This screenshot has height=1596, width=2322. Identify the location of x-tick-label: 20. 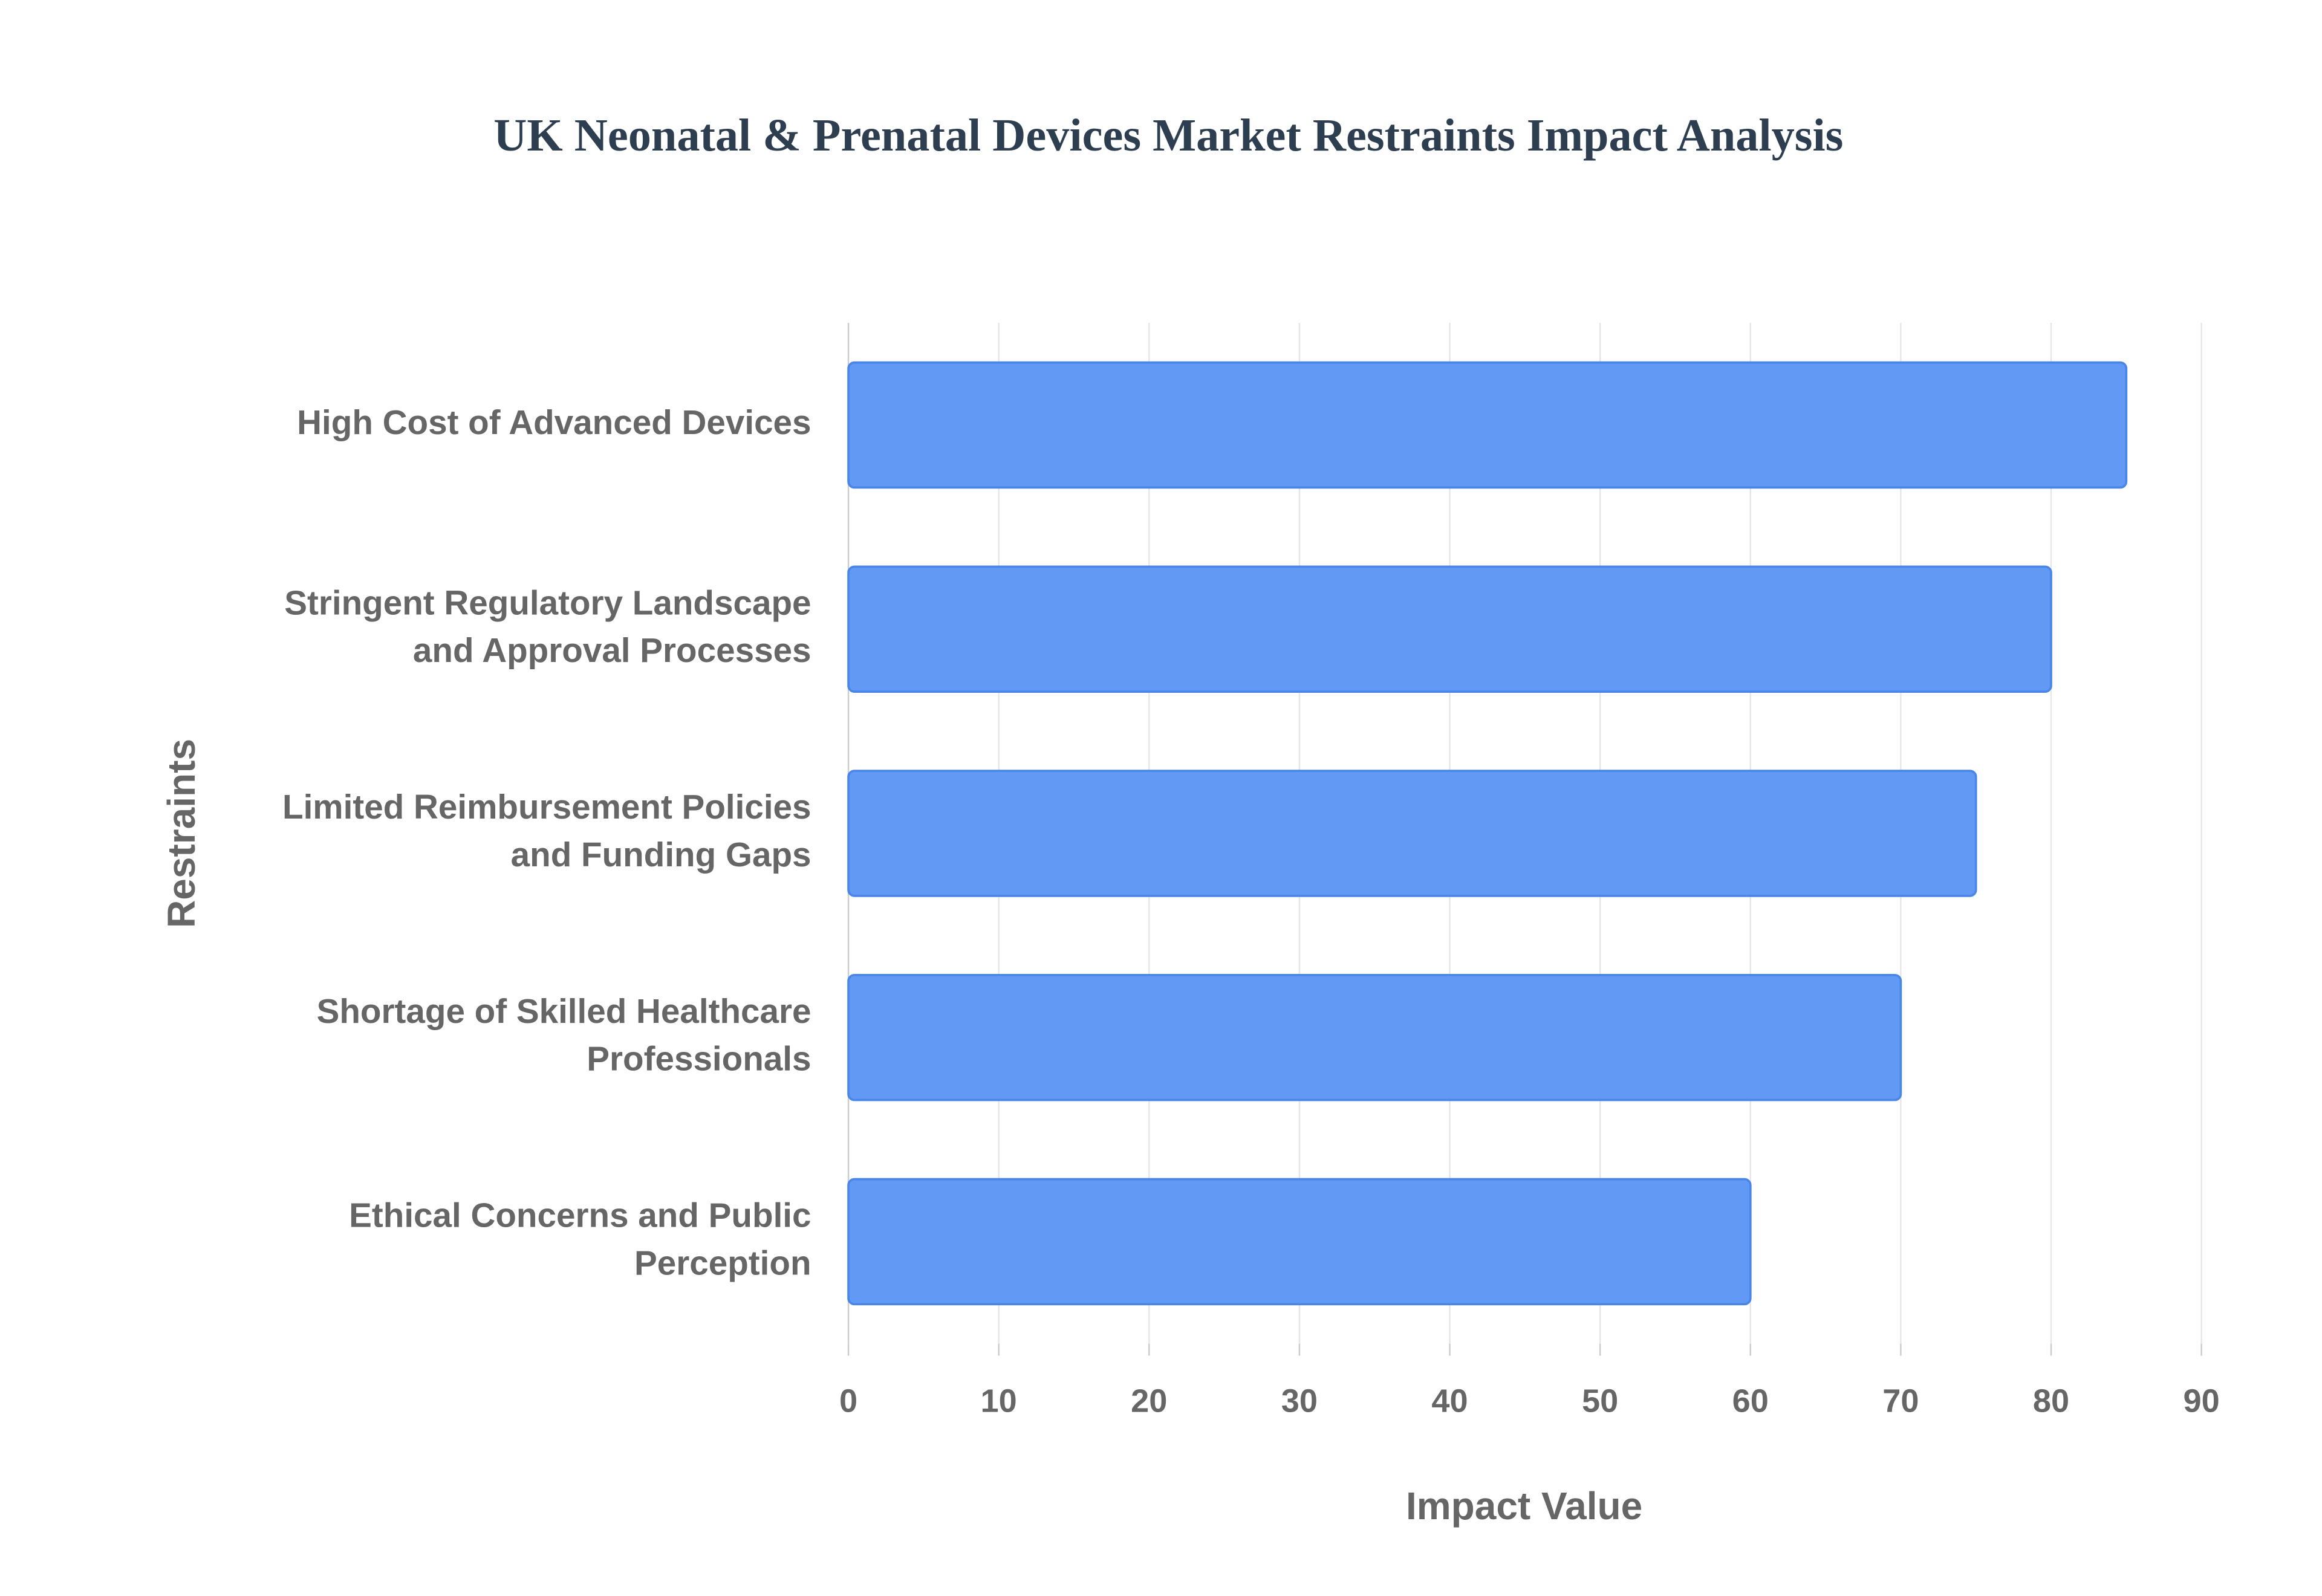
(1149, 1401).